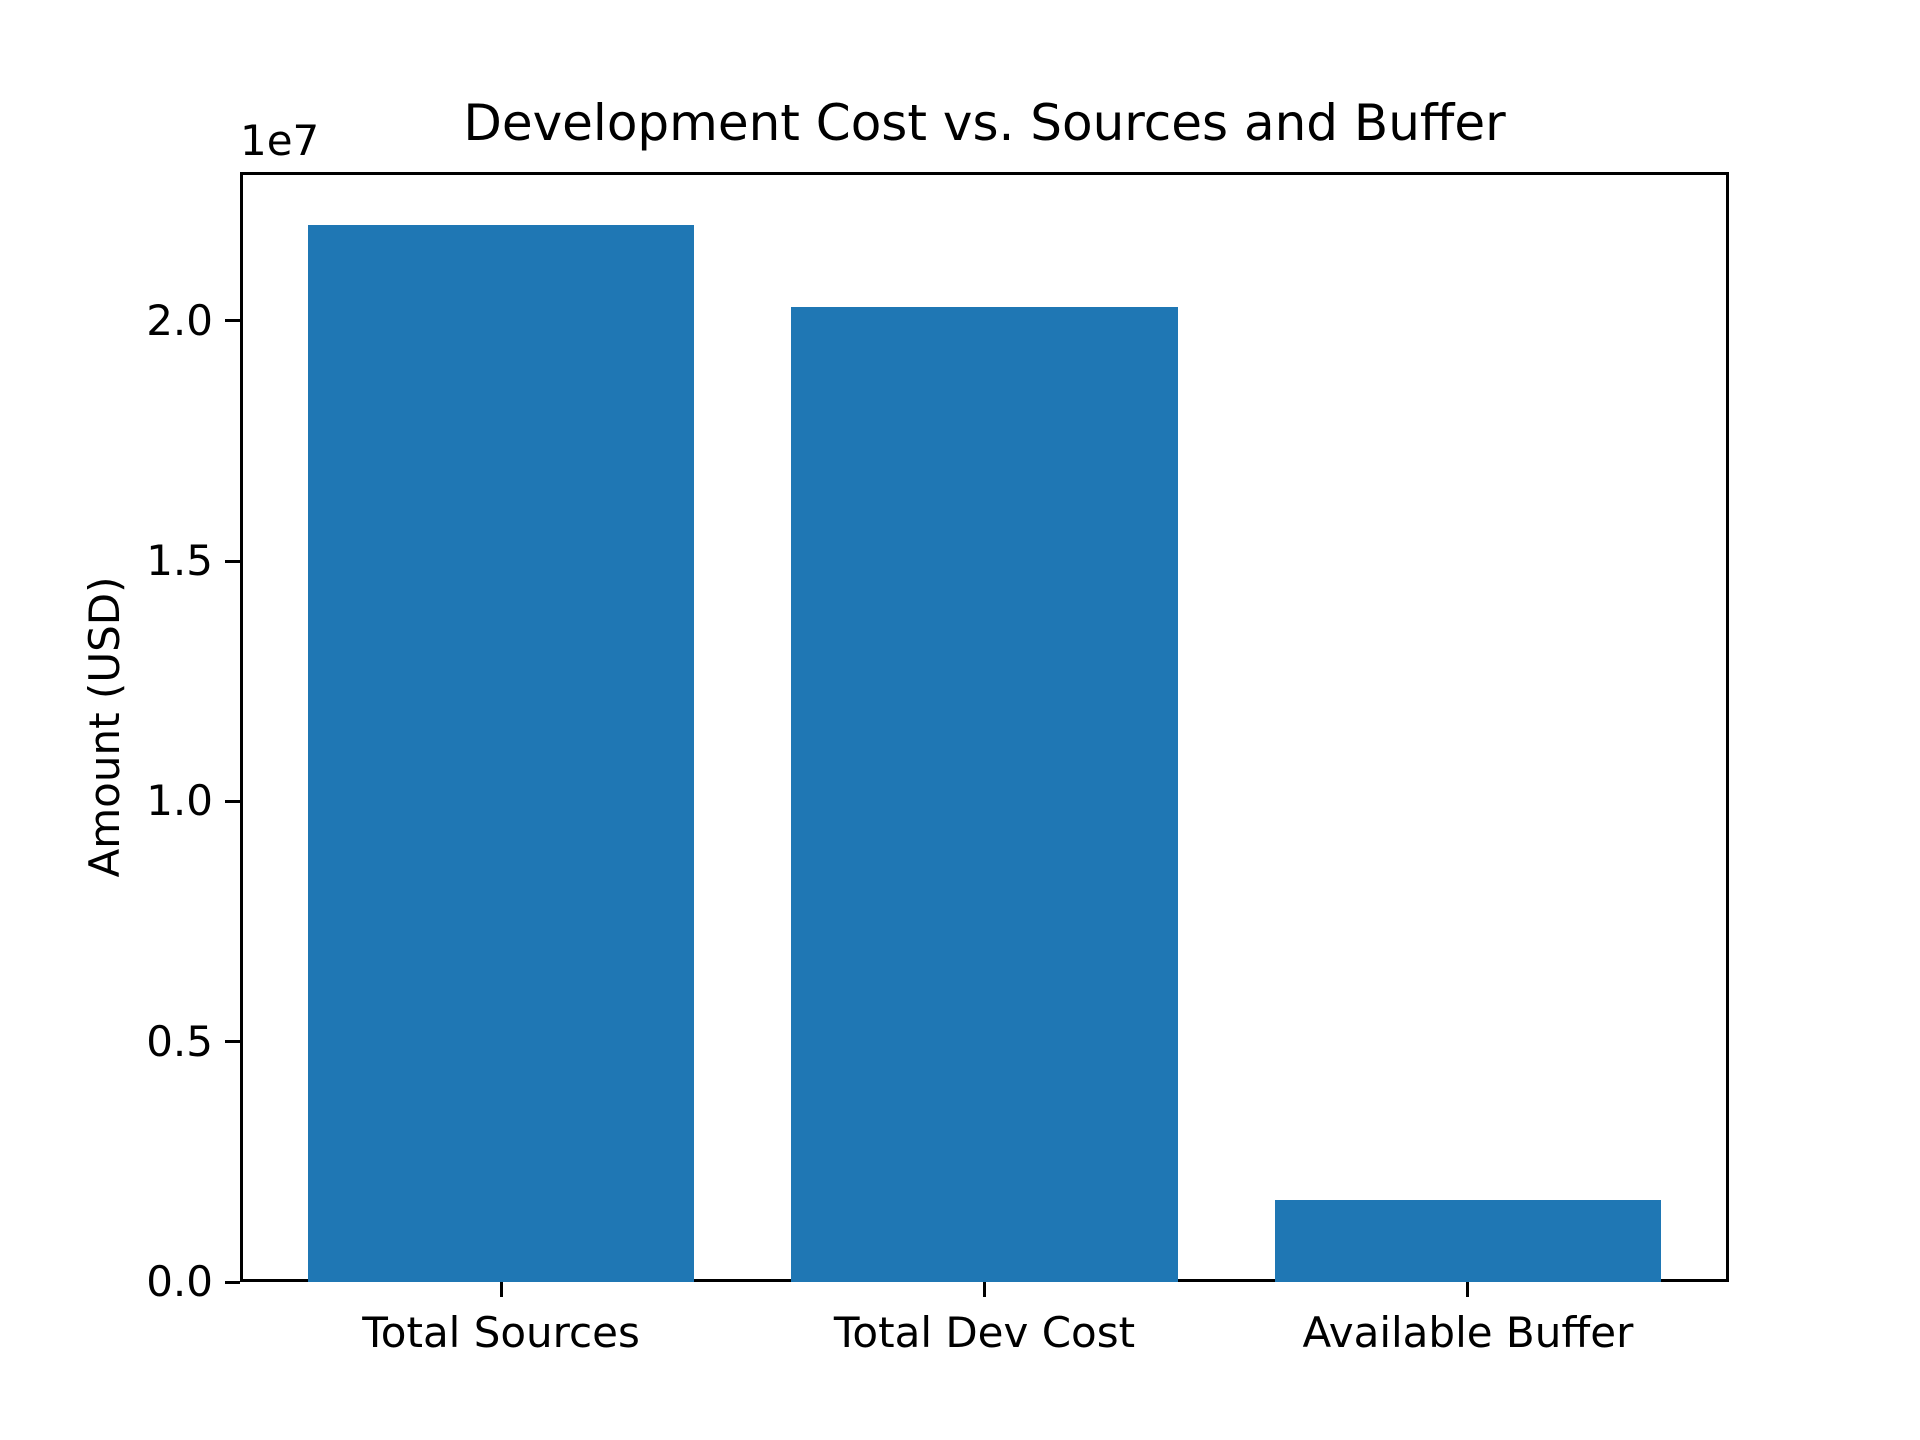 This screenshot has height=1440, width=1920. Describe the element at coordinates (179, 320) in the screenshot. I see `y-tick-label: 2.0` at that location.